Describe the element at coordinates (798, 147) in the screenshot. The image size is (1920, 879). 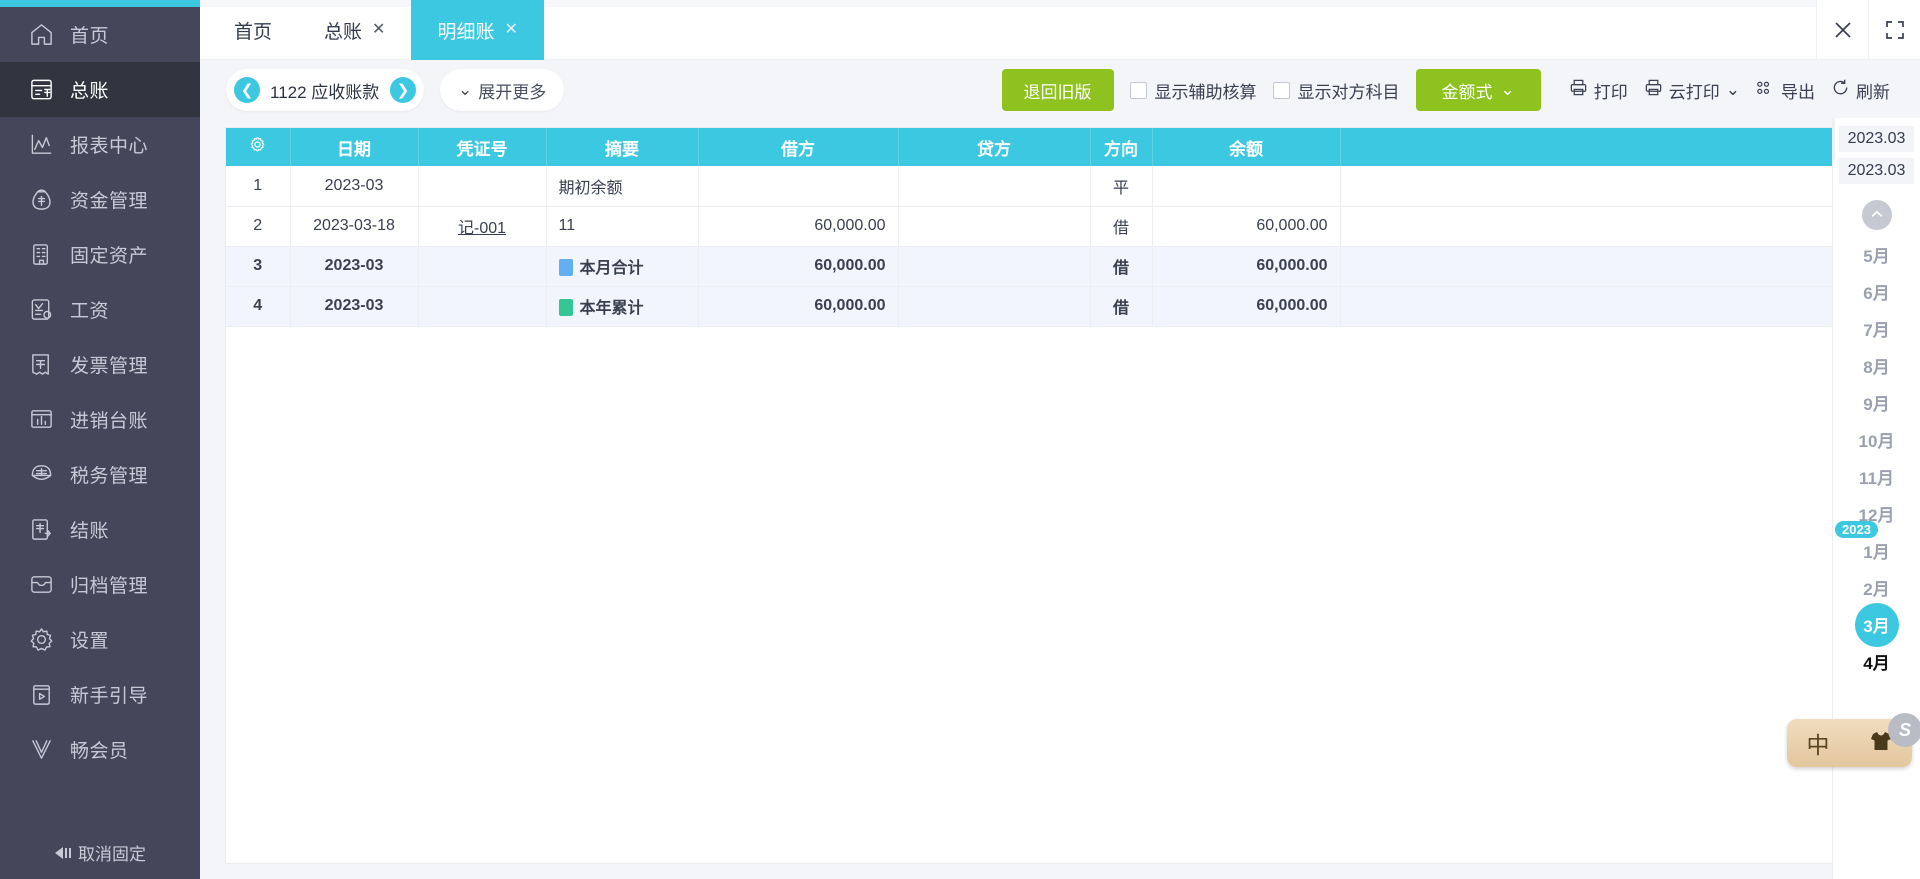
I see `column-header-3: 借方` at that location.